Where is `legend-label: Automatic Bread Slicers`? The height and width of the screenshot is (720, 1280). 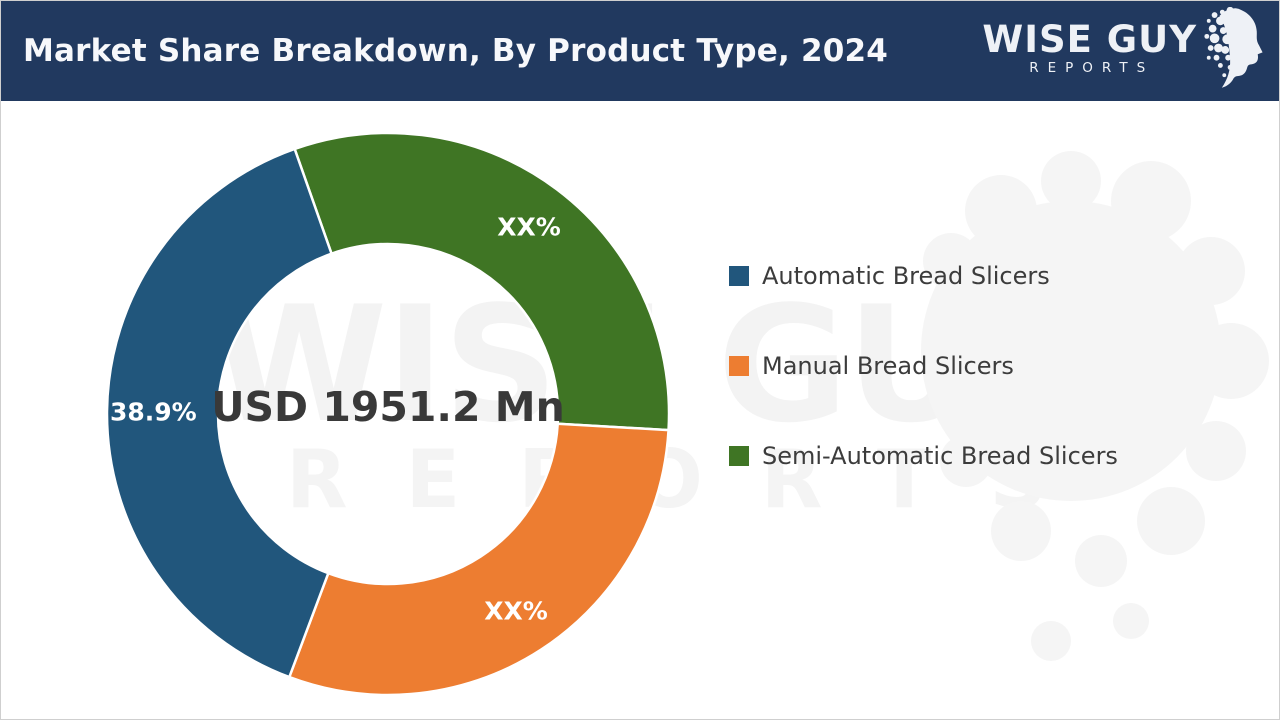 legend-label: Automatic Bread Slicers is located at coordinates (906, 276).